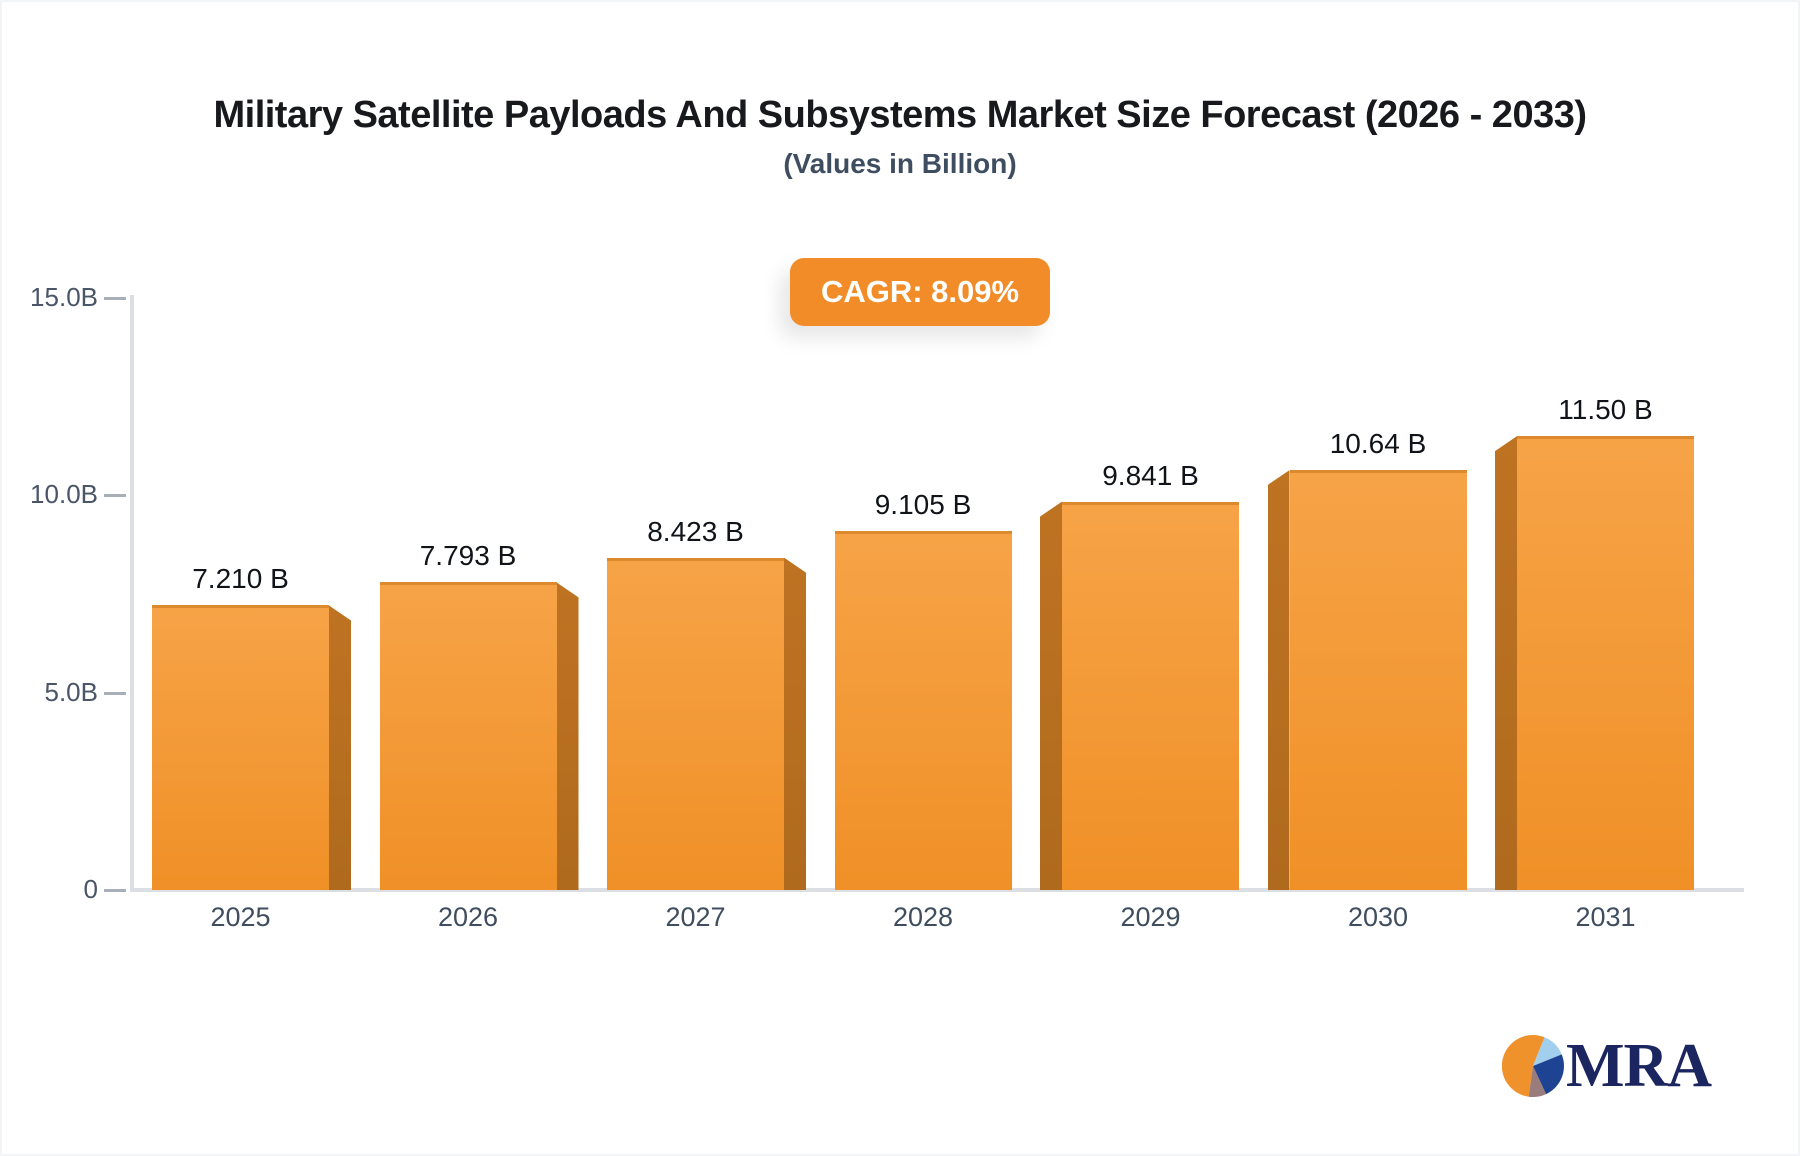 The width and height of the screenshot is (1800, 1156). Describe the element at coordinates (240, 917) in the screenshot. I see `x-tick-label-2025: 2025` at that location.